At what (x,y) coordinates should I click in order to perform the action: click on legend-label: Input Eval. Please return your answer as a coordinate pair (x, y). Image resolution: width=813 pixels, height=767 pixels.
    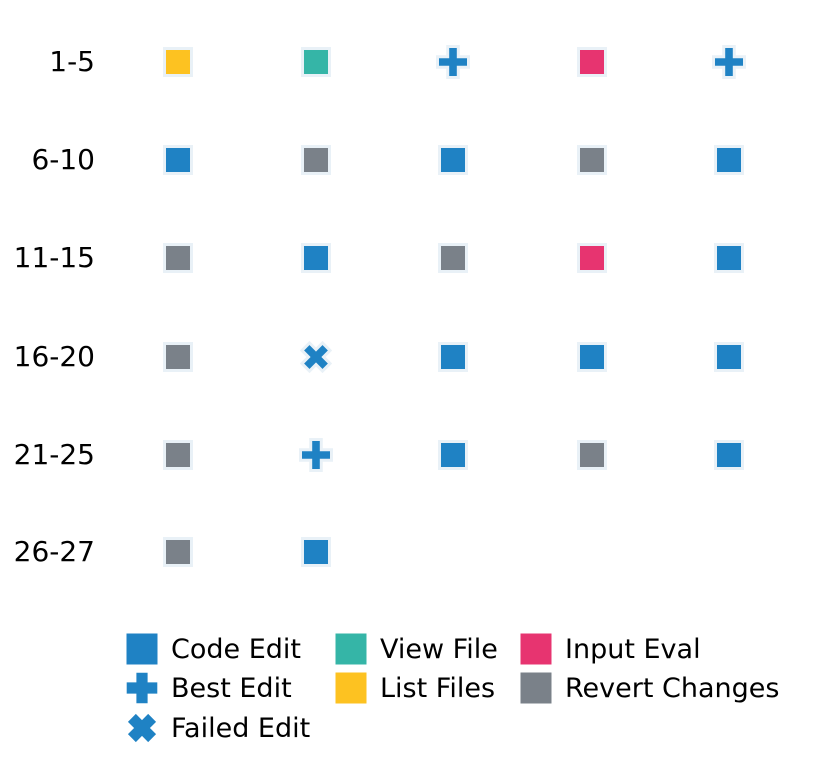
    Looking at the image, I should click on (633, 649).